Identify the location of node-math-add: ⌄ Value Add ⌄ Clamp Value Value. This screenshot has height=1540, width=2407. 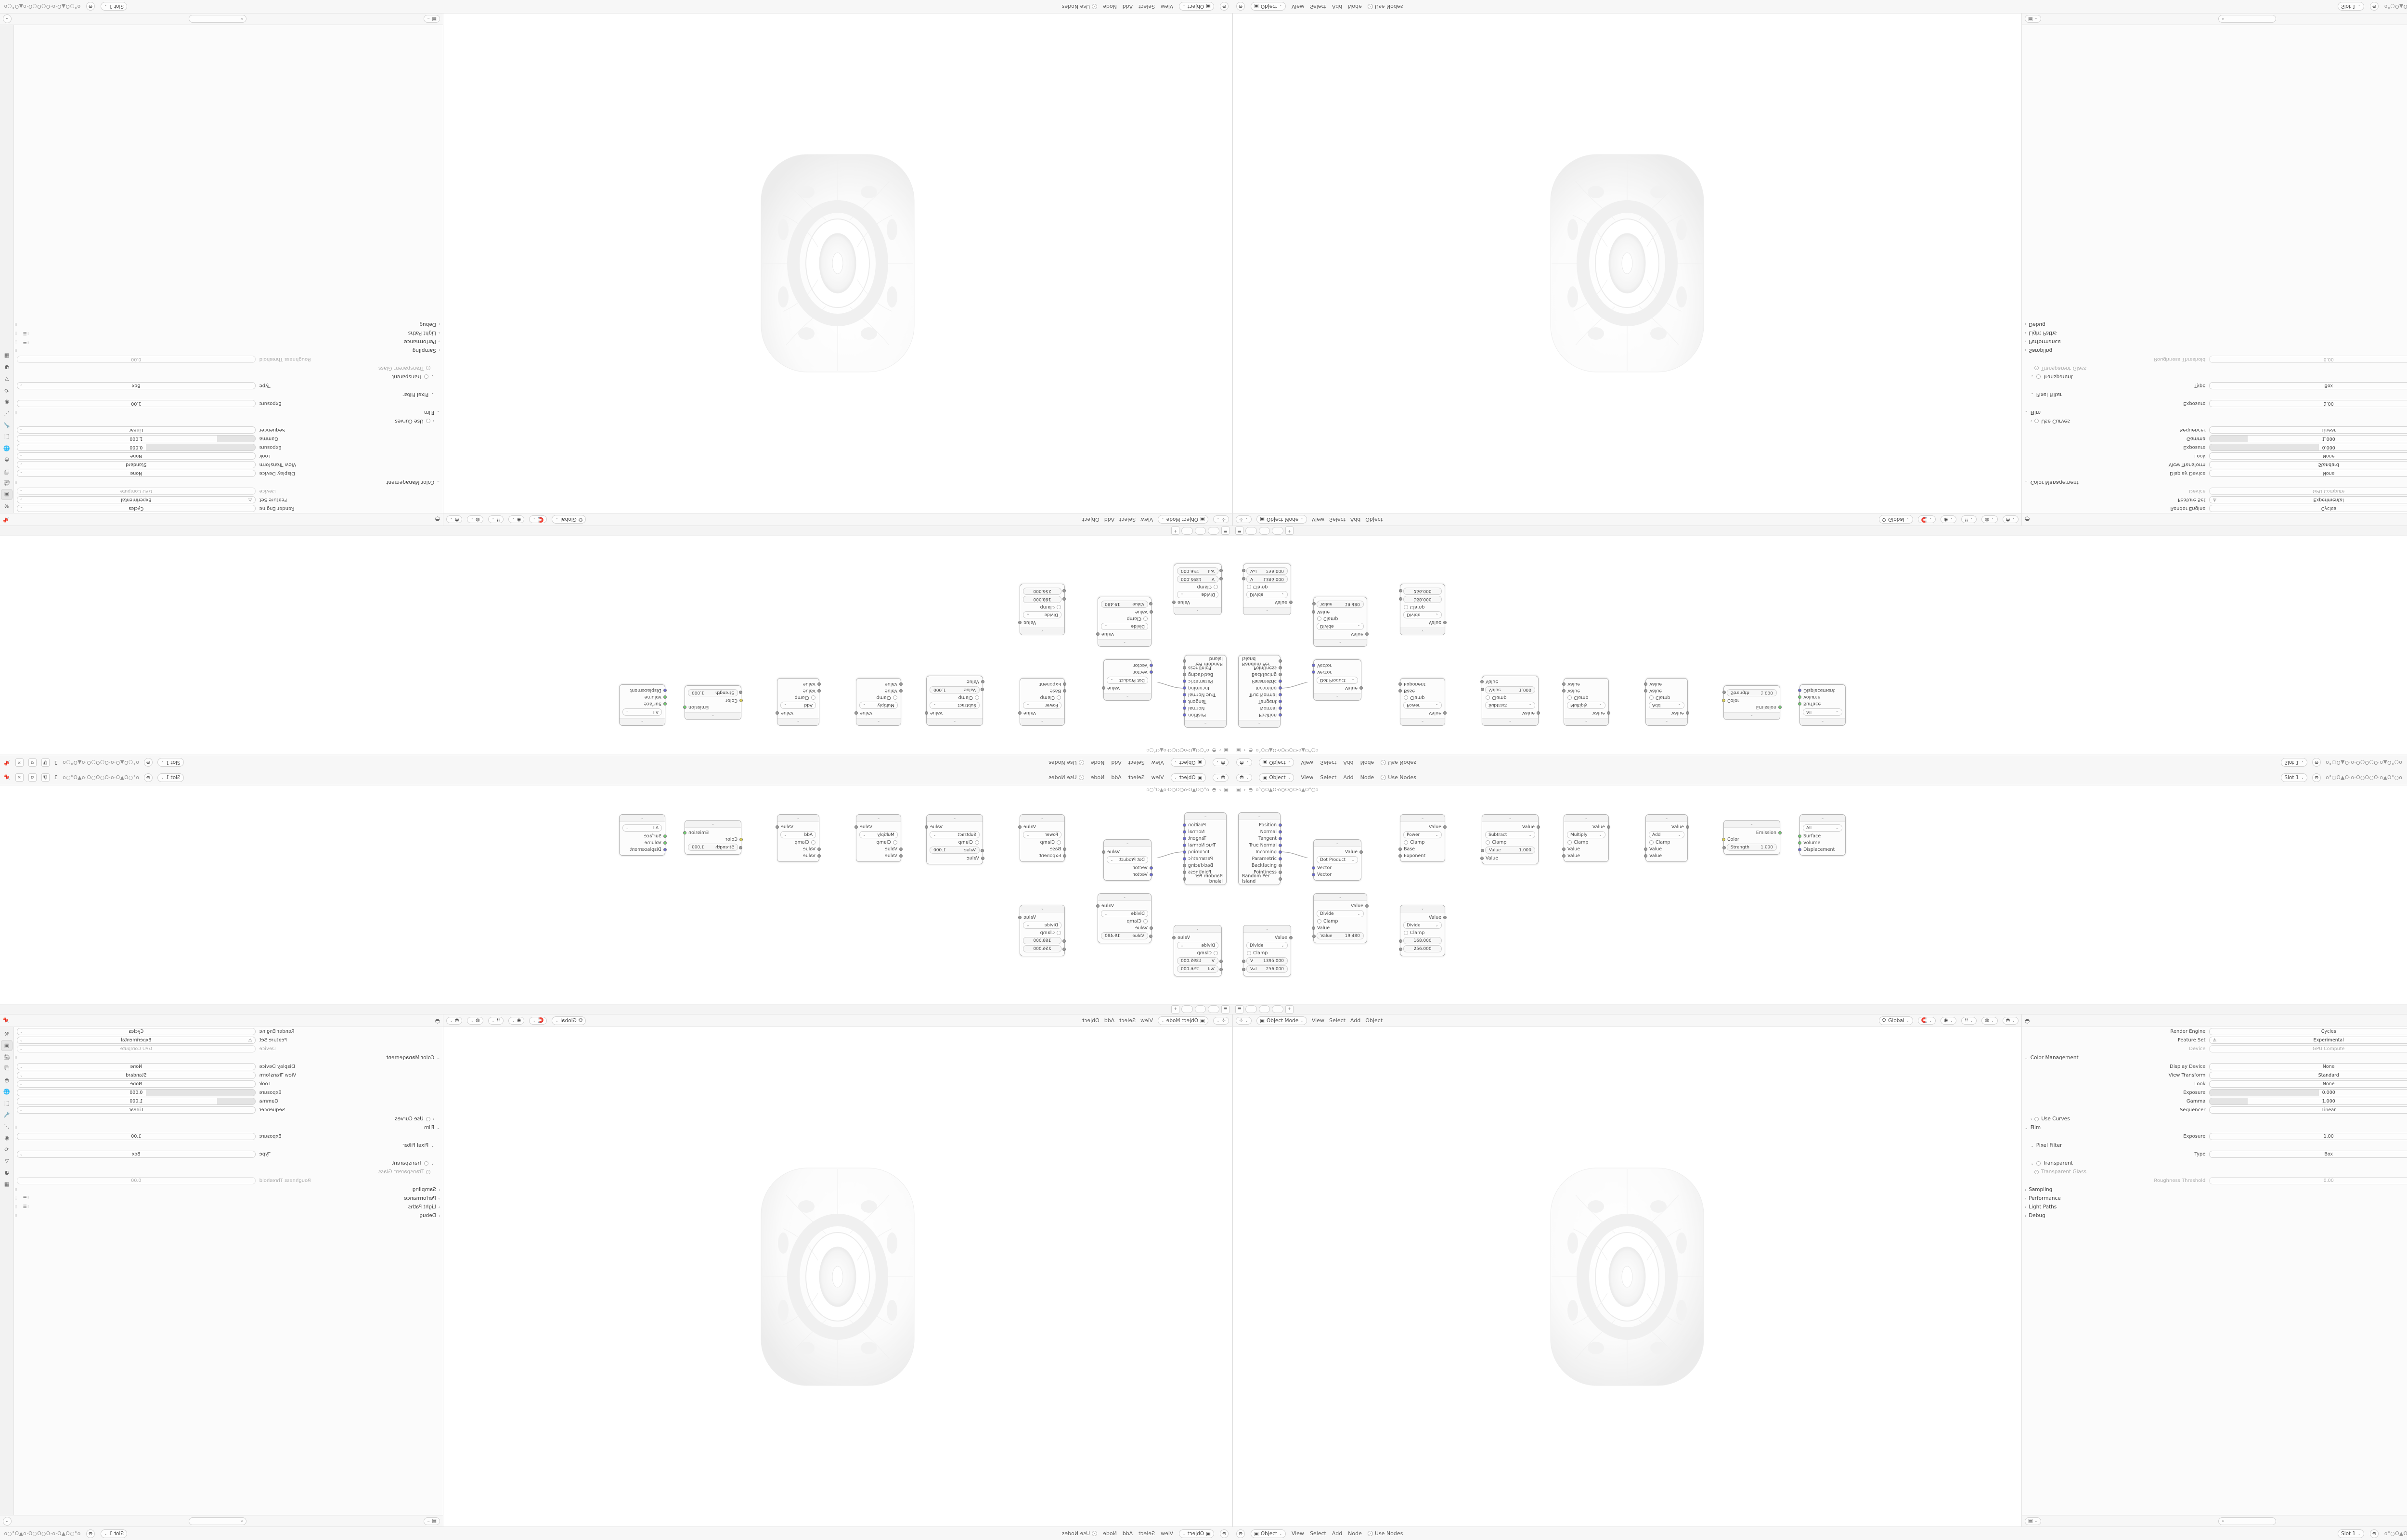
(1666, 702).